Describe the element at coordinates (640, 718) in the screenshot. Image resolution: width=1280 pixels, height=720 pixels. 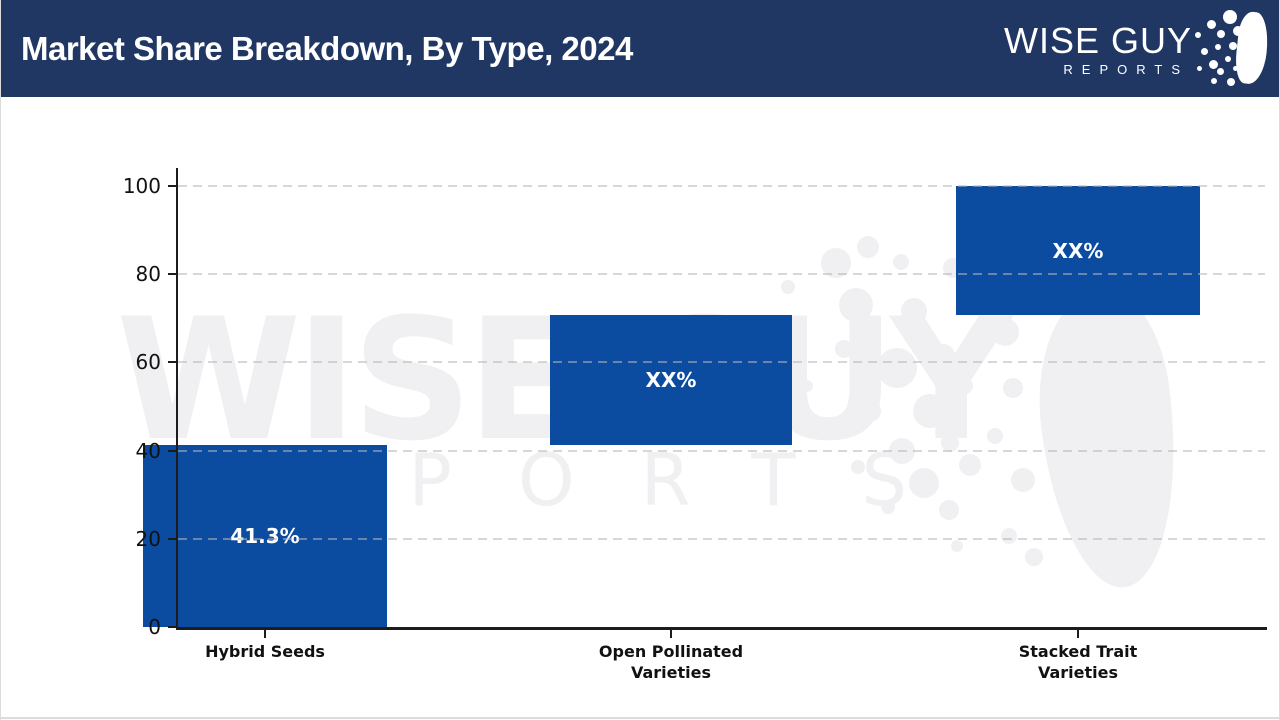
I see `bottom-border` at that location.